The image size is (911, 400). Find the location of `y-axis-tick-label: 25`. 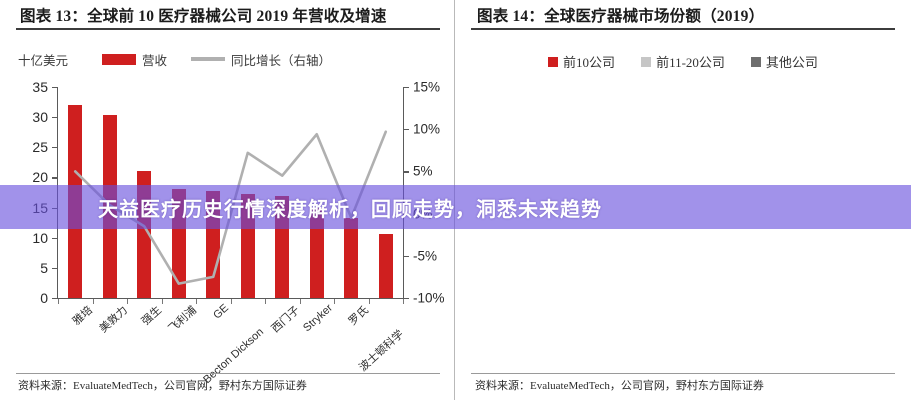

y-axis-tick-label: 25 is located at coordinates (40, 147).